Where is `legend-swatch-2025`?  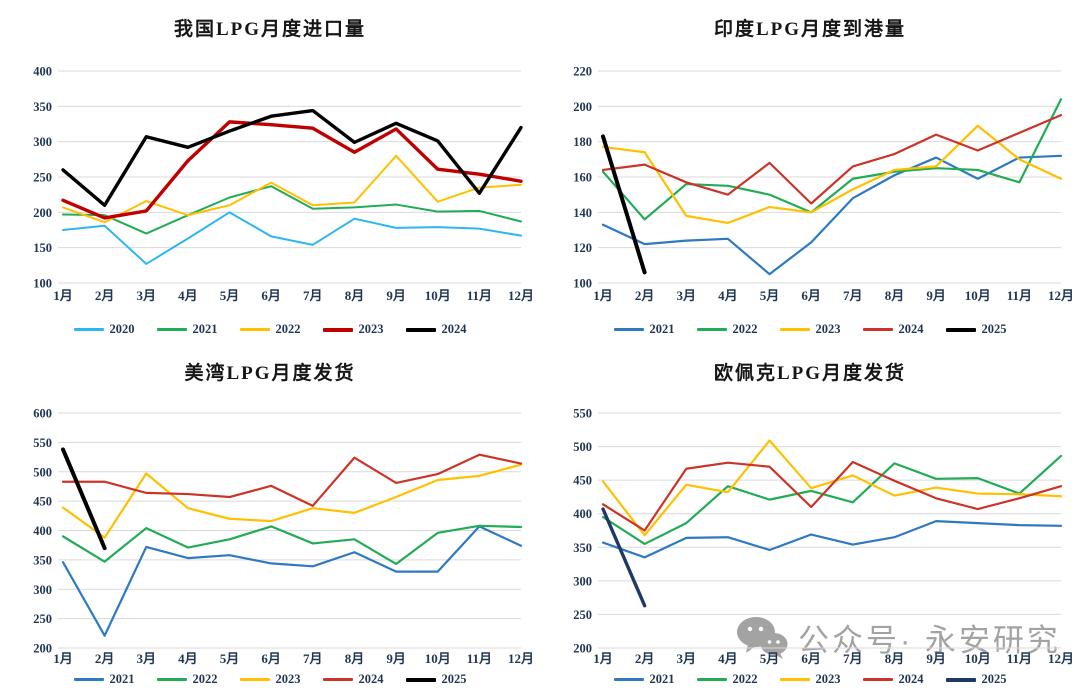
legend-swatch-2025 is located at coordinates (960, 329).